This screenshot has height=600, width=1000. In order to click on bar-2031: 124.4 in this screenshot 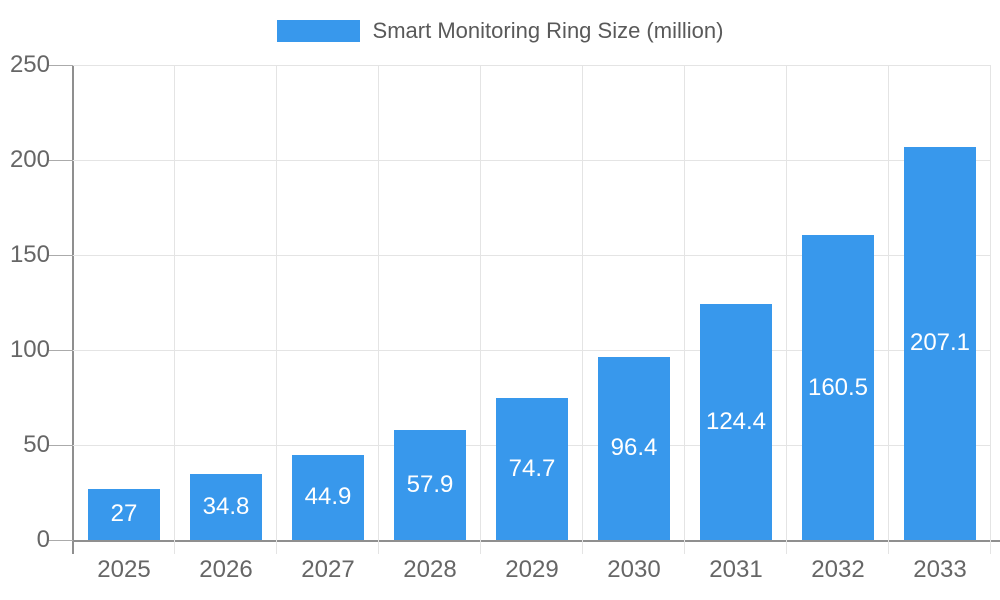, I will do `click(736, 421)`.